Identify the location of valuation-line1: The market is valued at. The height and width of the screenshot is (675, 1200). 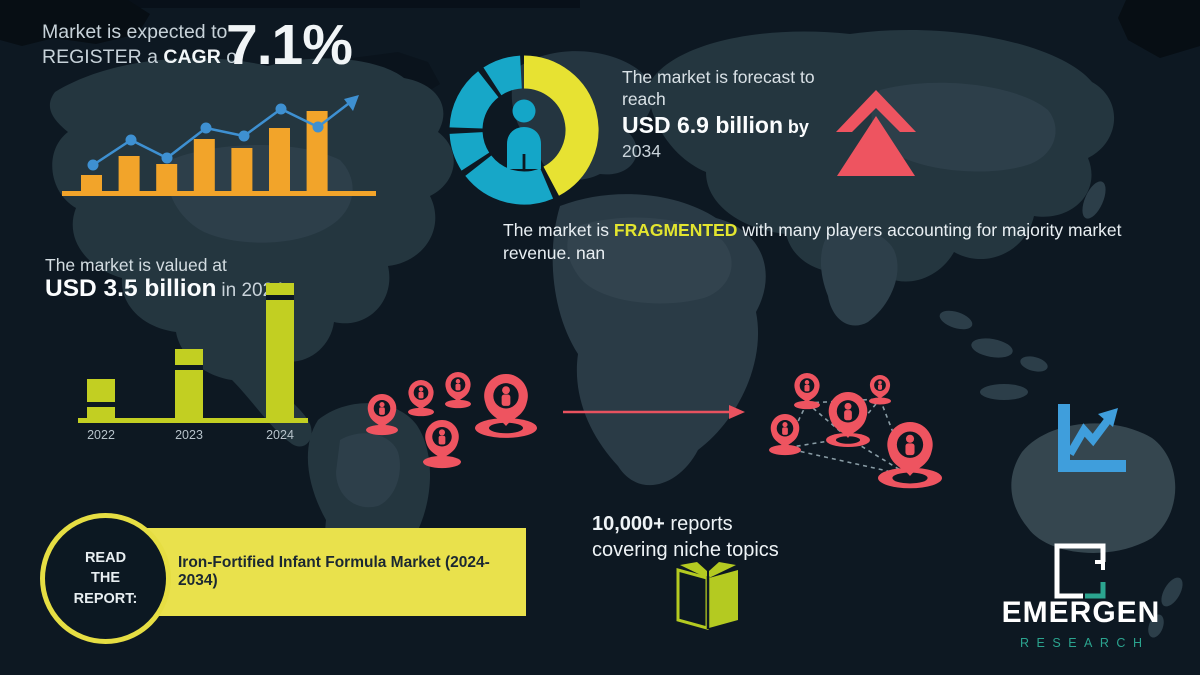
(136, 265).